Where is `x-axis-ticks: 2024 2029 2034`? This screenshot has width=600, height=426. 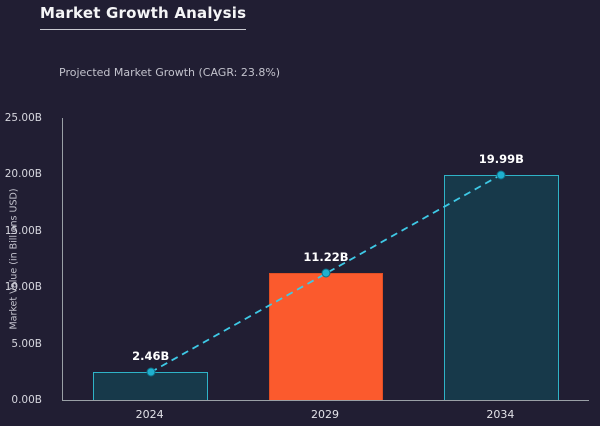
x-axis-ticks: 2024 2029 2034 is located at coordinates (325, 413).